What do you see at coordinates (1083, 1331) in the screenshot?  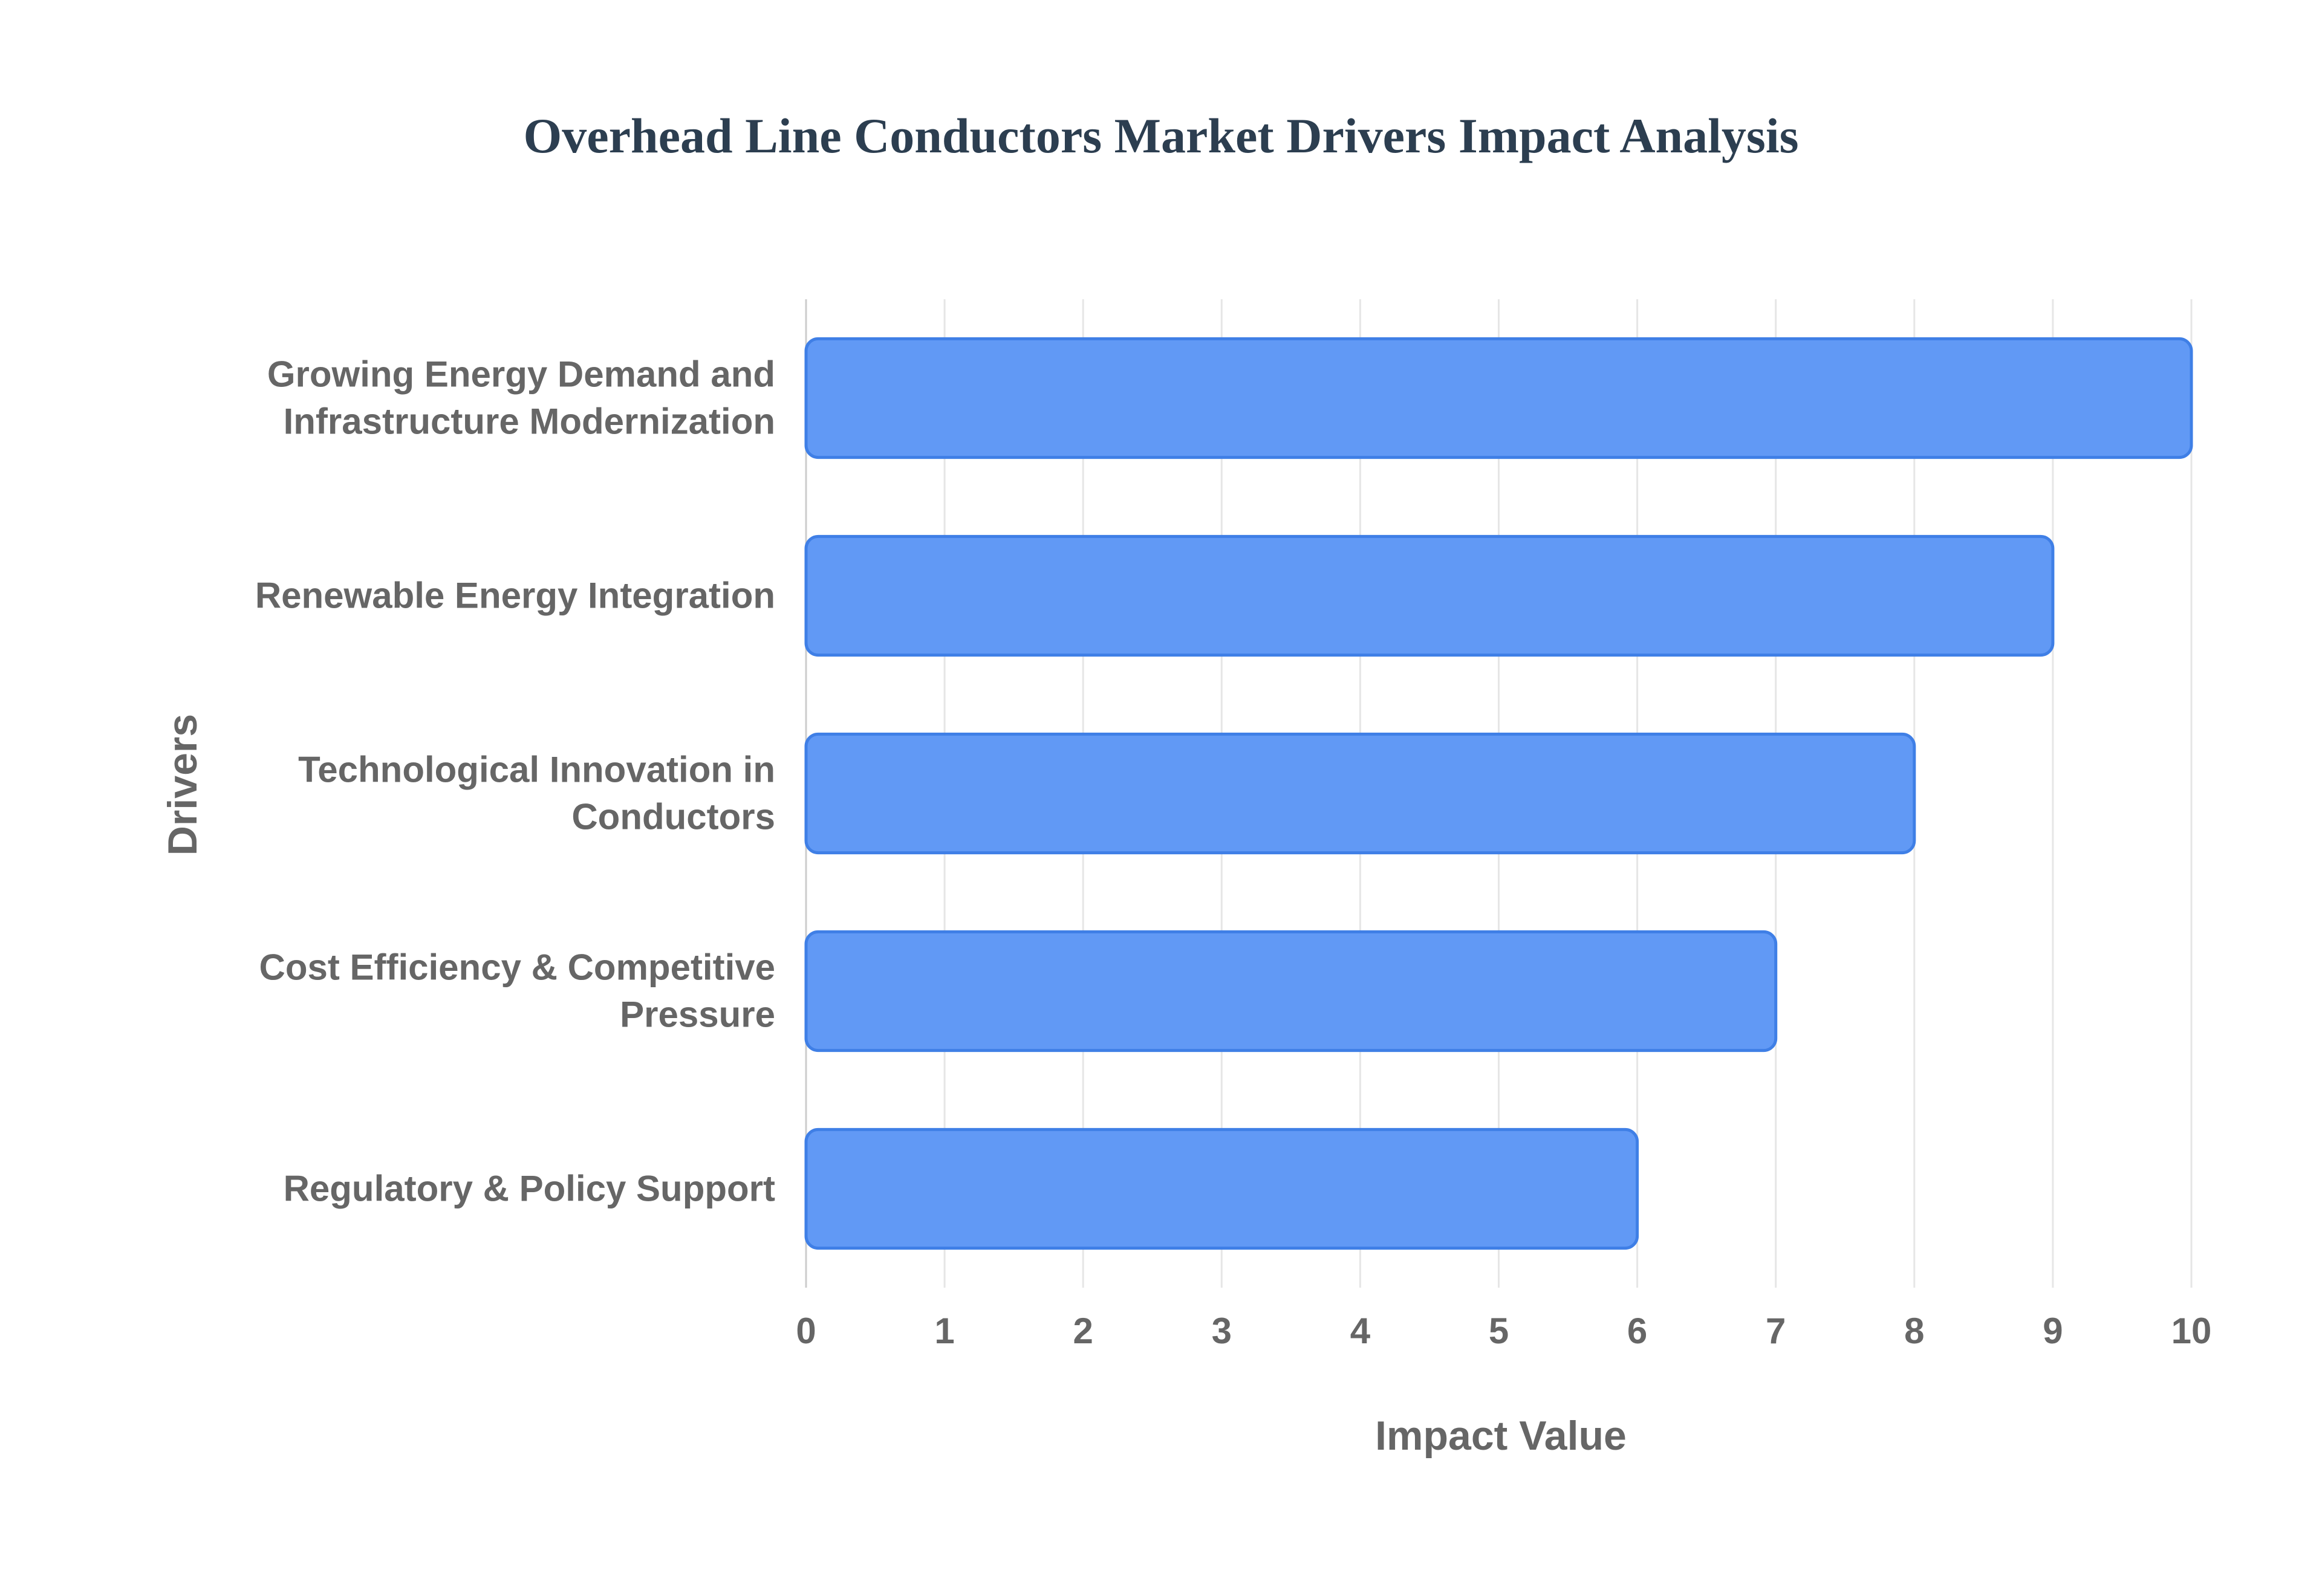 I see `x-tick-label: 2` at bounding box center [1083, 1331].